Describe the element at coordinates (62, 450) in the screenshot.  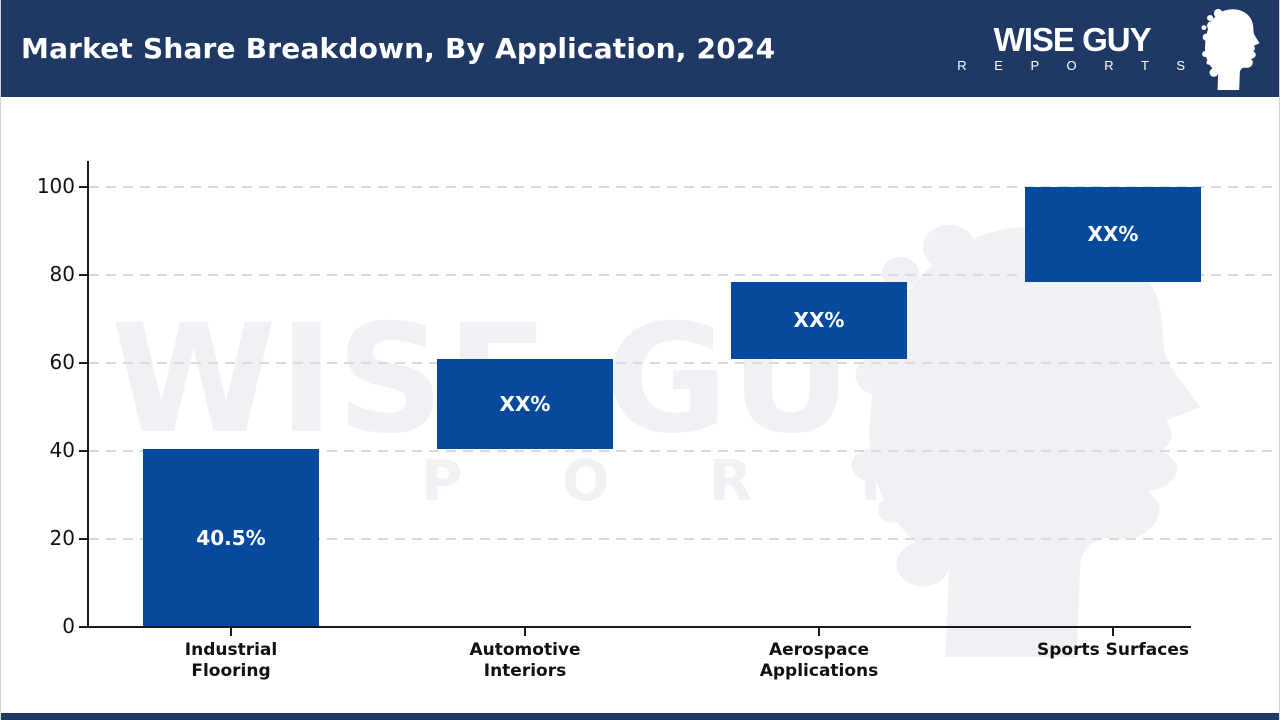
I see `y-axis-tick-label-40: 40` at that location.